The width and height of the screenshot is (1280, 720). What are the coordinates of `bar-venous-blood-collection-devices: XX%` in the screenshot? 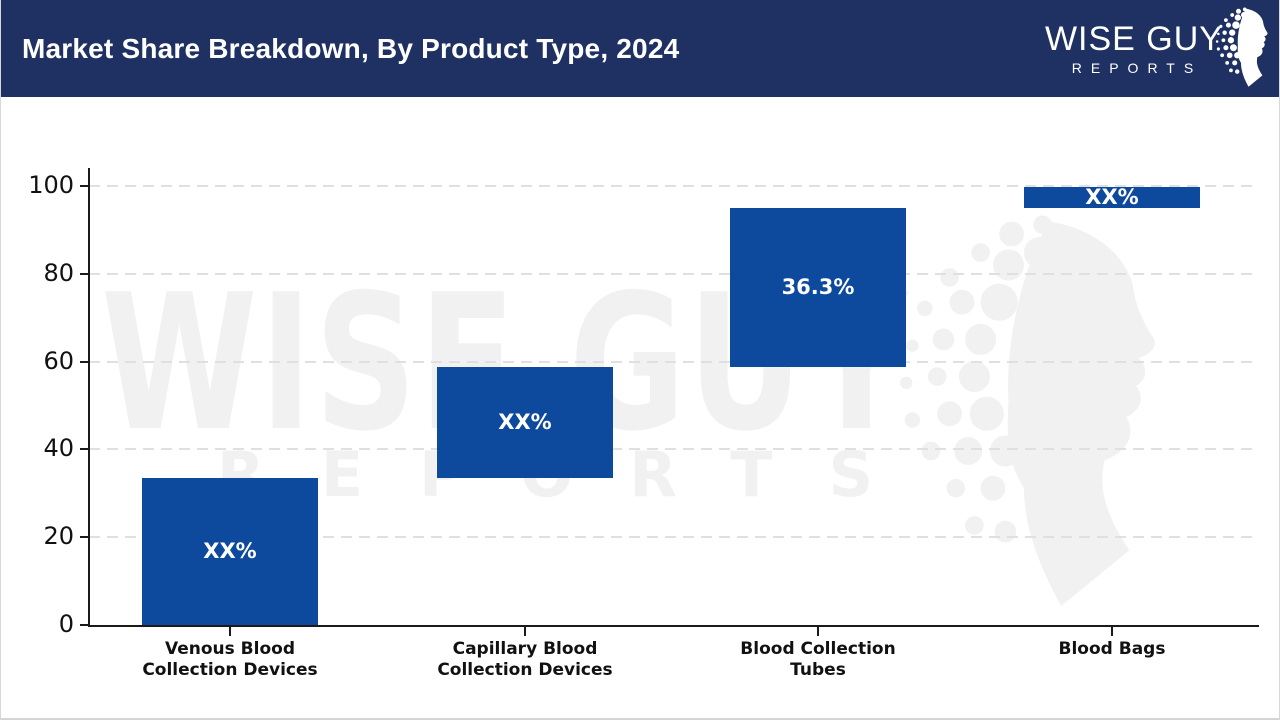 It's located at (230, 551).